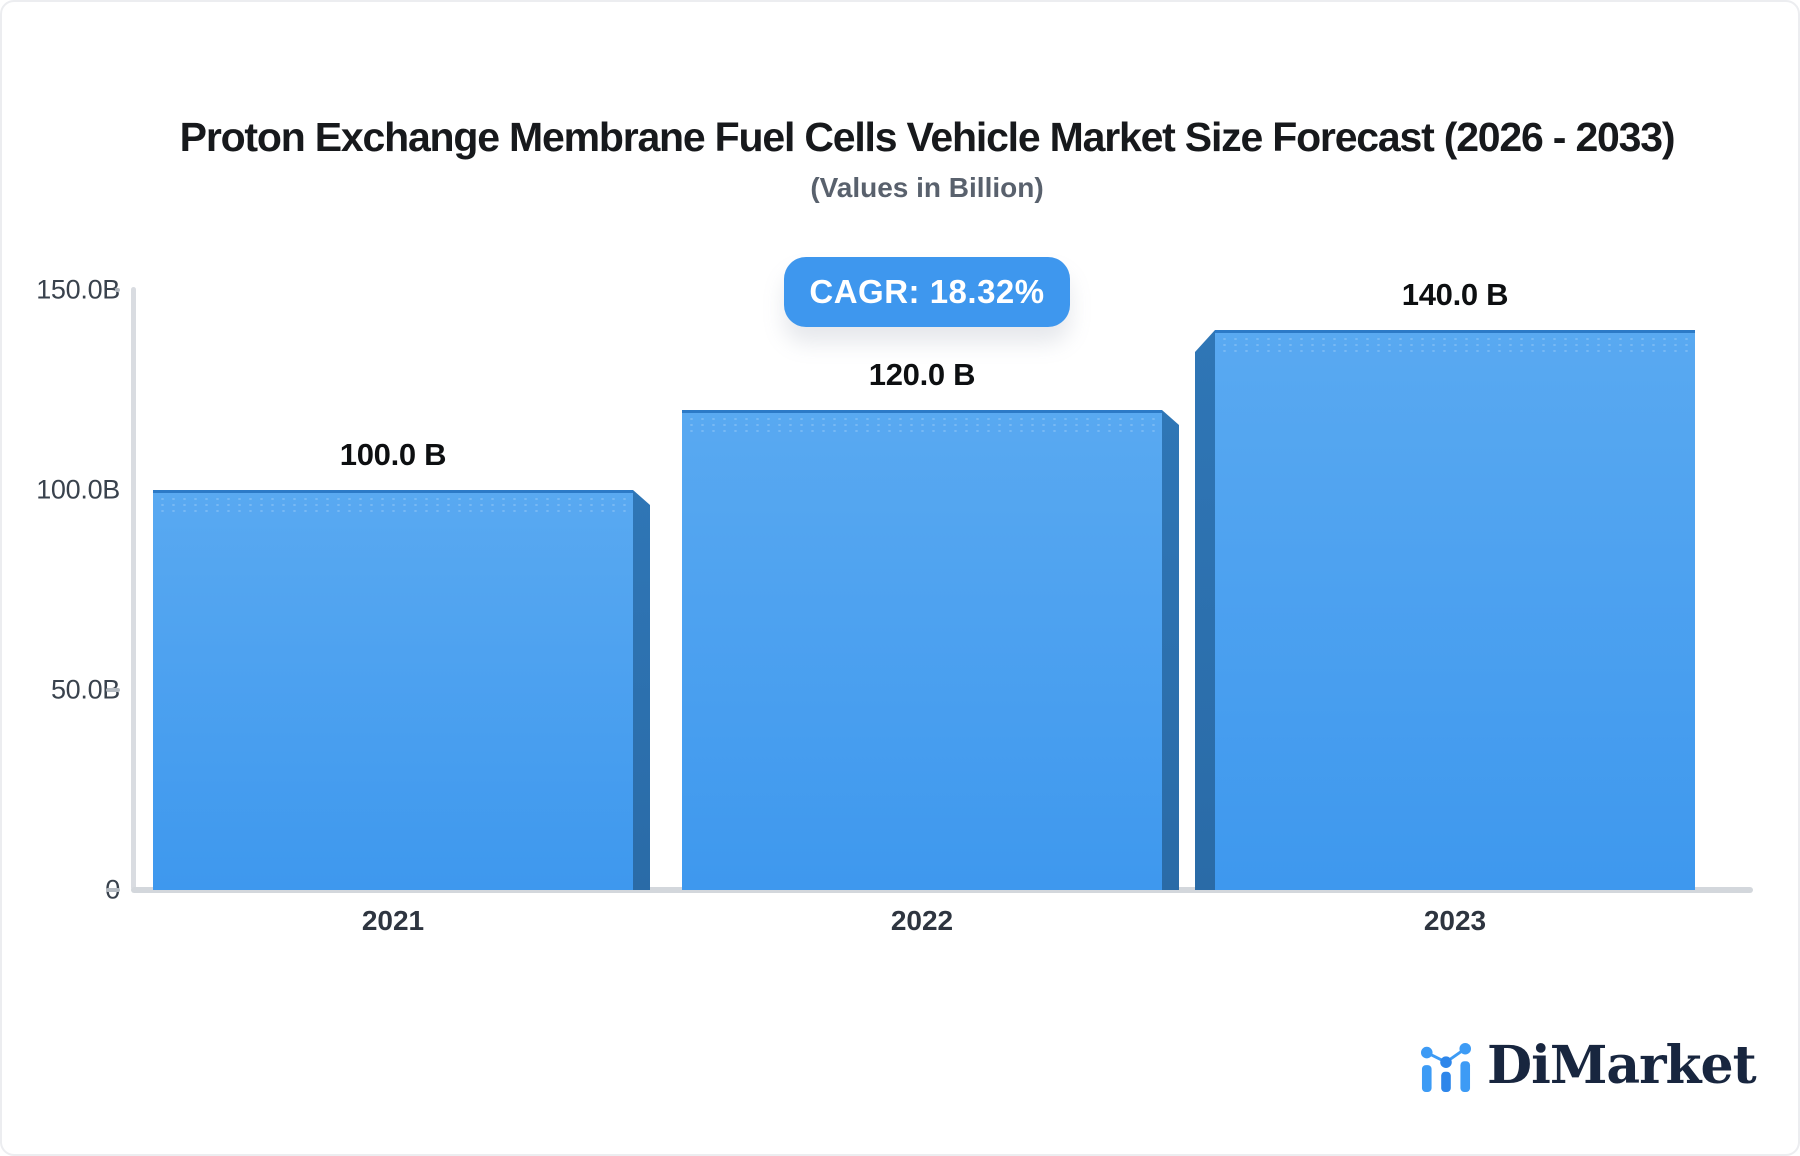  I want to click on cagr-badge-label: CAGR: 18.32%, so click(927, 291).